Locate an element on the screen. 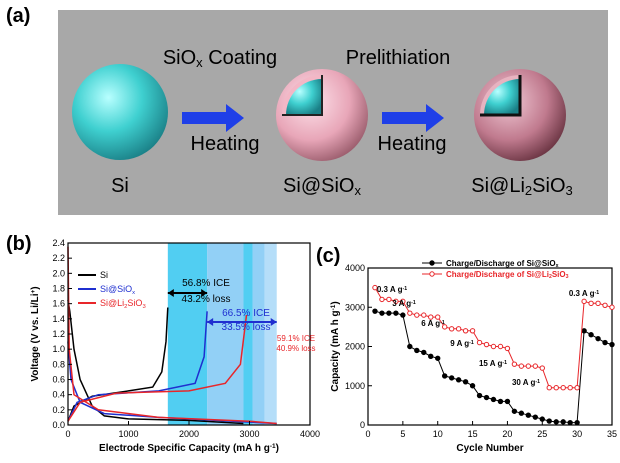 The width and height of the screenshot is (620, 463). text-part: 9 A g is located at coordinates (459, 343).